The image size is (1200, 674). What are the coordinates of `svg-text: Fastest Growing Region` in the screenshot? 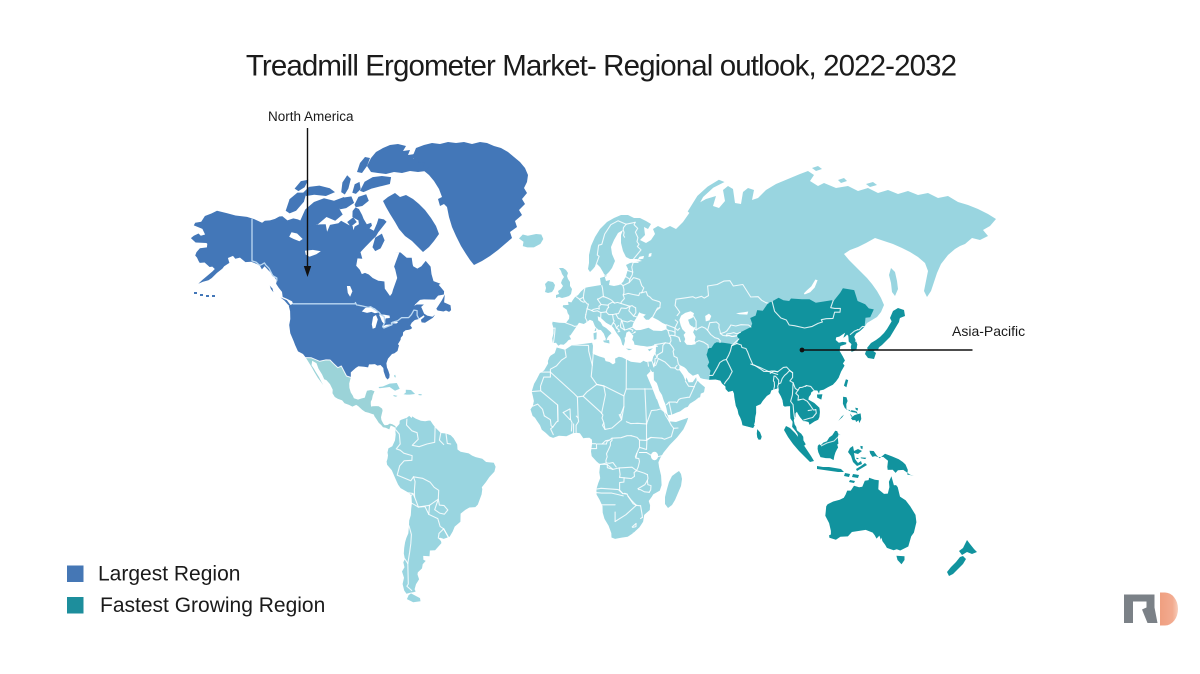 It's located at (212, 605).